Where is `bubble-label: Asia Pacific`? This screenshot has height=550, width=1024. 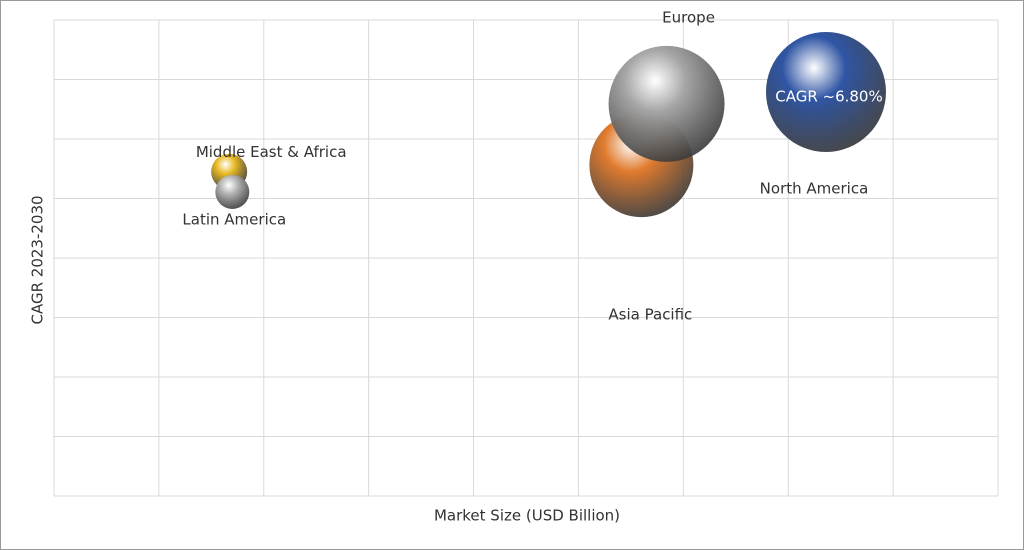
bubble-label: Asia Pacific is located at coordinates (650, 315).